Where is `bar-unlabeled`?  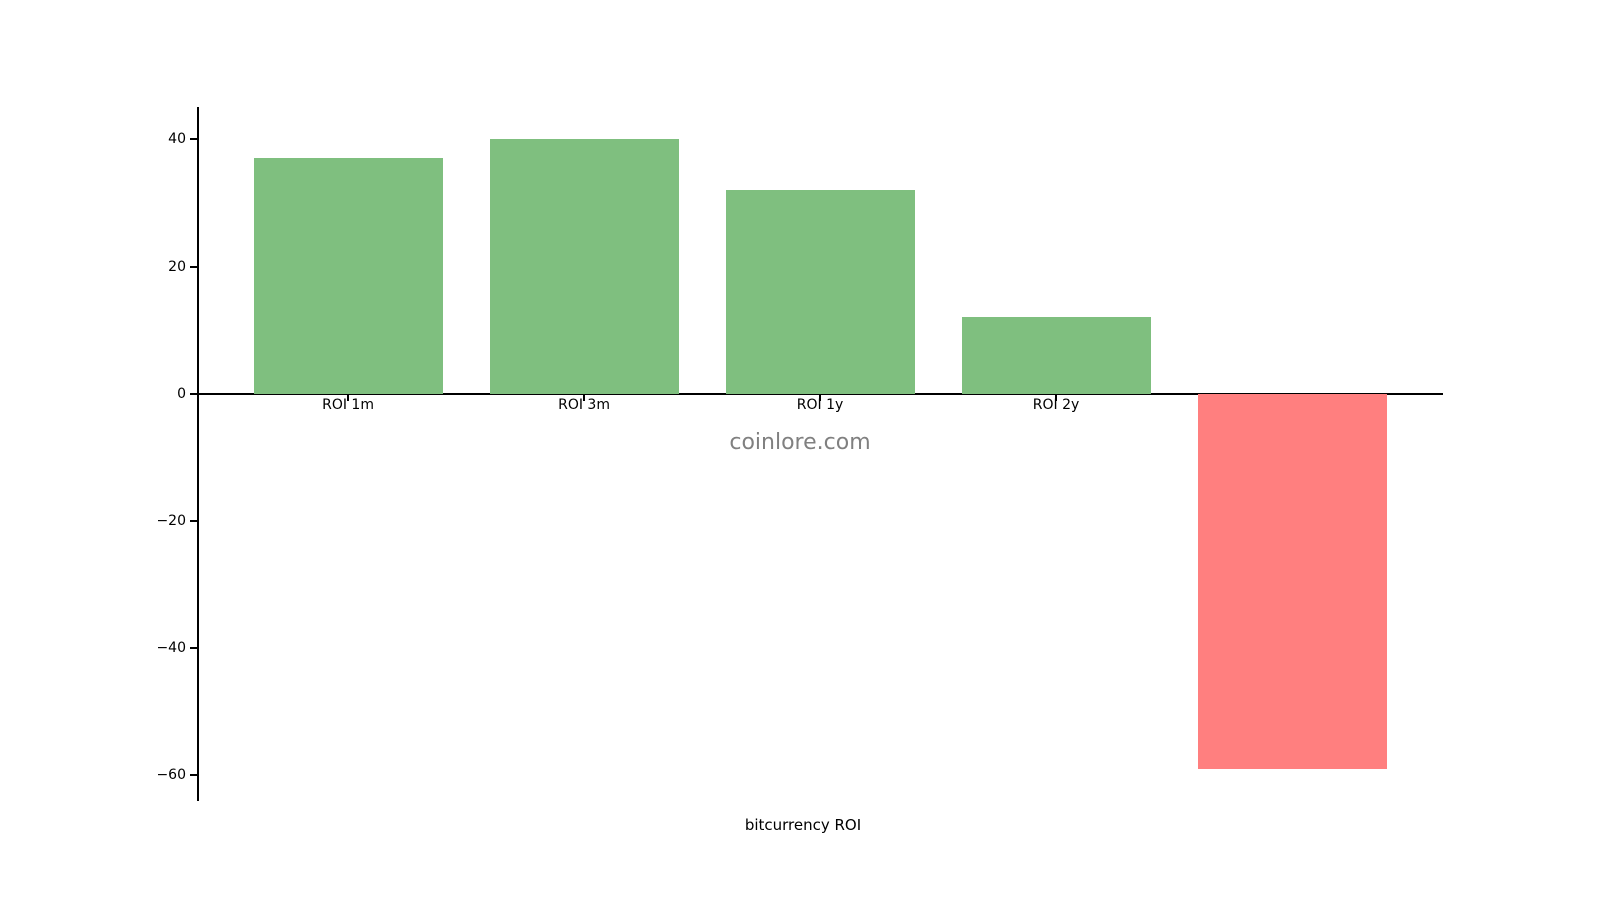 bar-unlabeled is located at coordinates (1292, 581).